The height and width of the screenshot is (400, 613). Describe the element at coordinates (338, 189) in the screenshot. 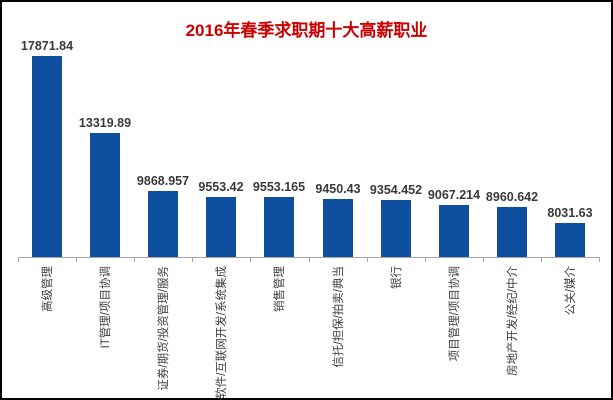

I see `bar-value-label: 9450.43` at that location.